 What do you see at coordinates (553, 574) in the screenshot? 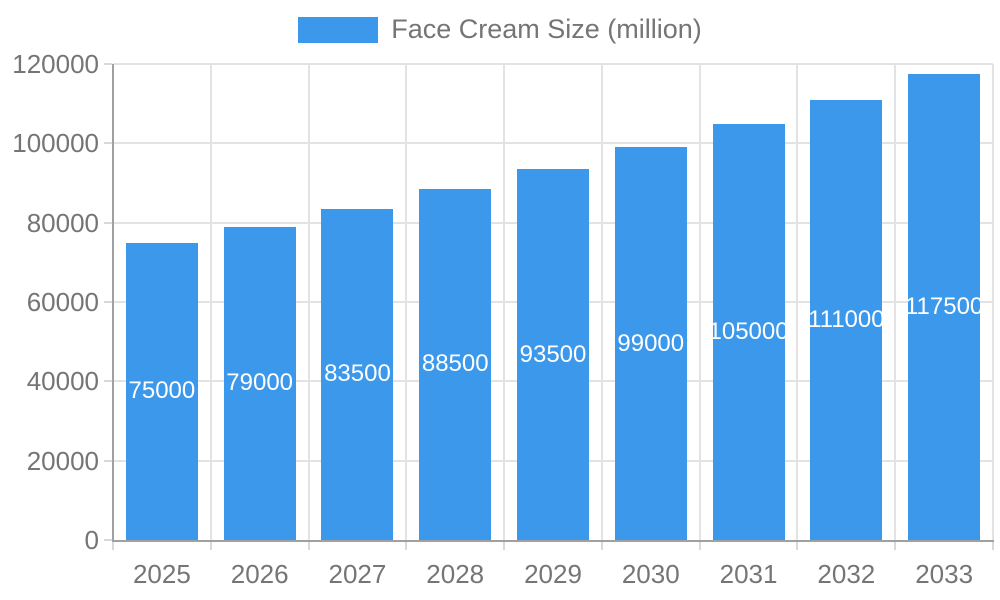
I see `x-tick-label: 2029` at bounding box center [553, 574].